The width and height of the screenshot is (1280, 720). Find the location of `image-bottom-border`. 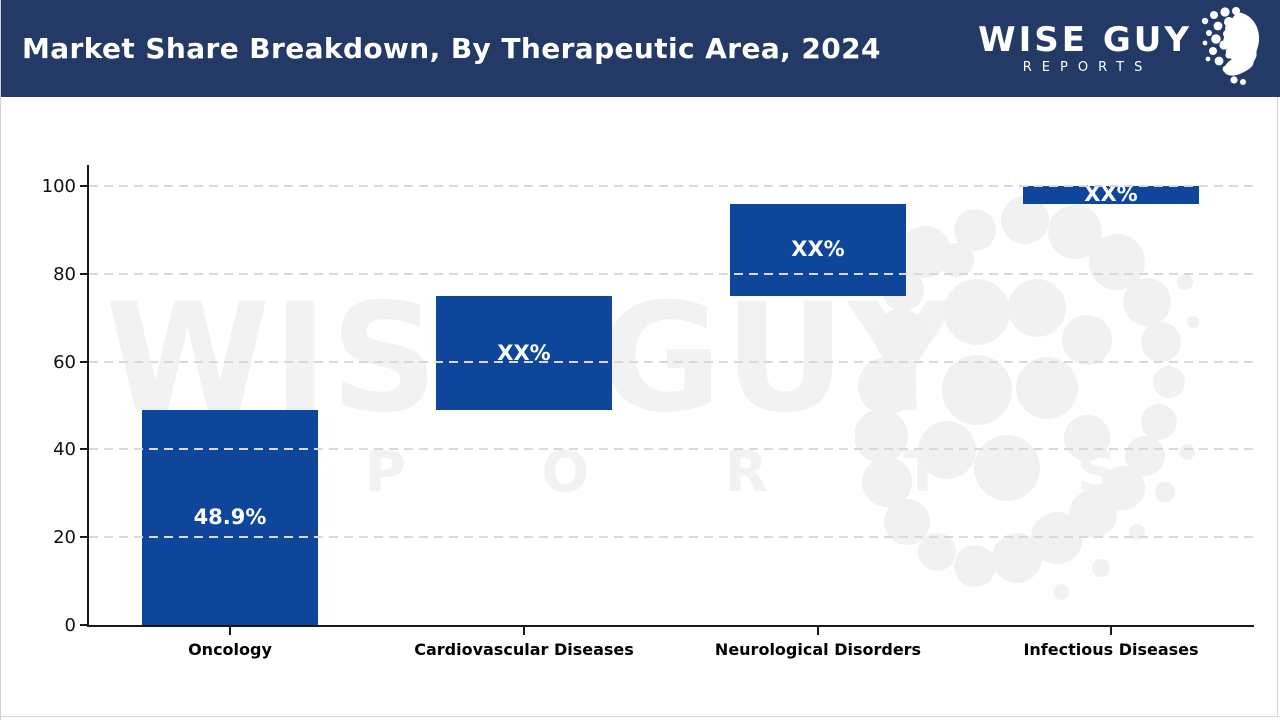

image-bottom-border is located at coordinates (640, 716).